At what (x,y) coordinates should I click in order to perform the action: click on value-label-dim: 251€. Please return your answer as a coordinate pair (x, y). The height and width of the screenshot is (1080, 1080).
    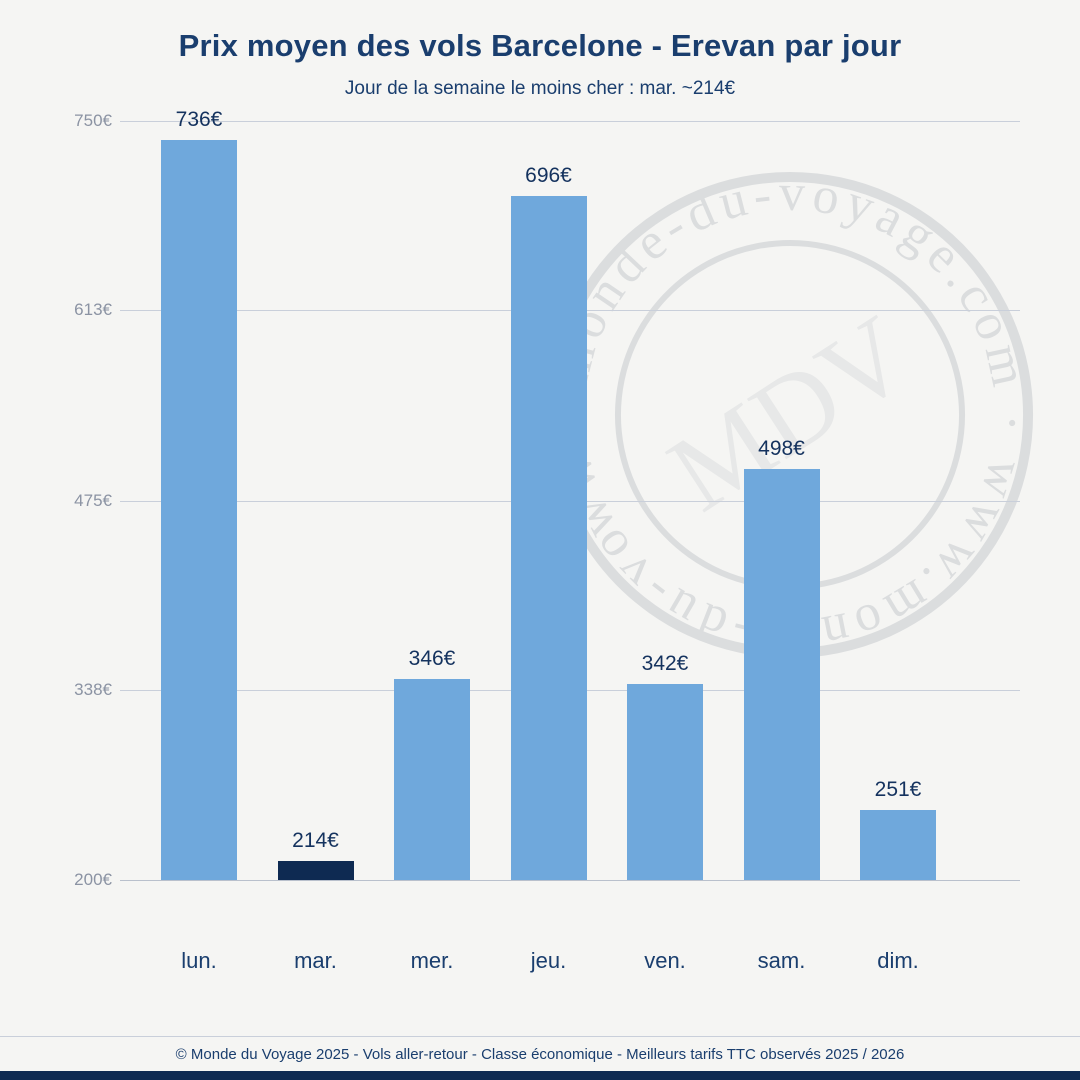
    Looking at the image, I should click on (898, 789).